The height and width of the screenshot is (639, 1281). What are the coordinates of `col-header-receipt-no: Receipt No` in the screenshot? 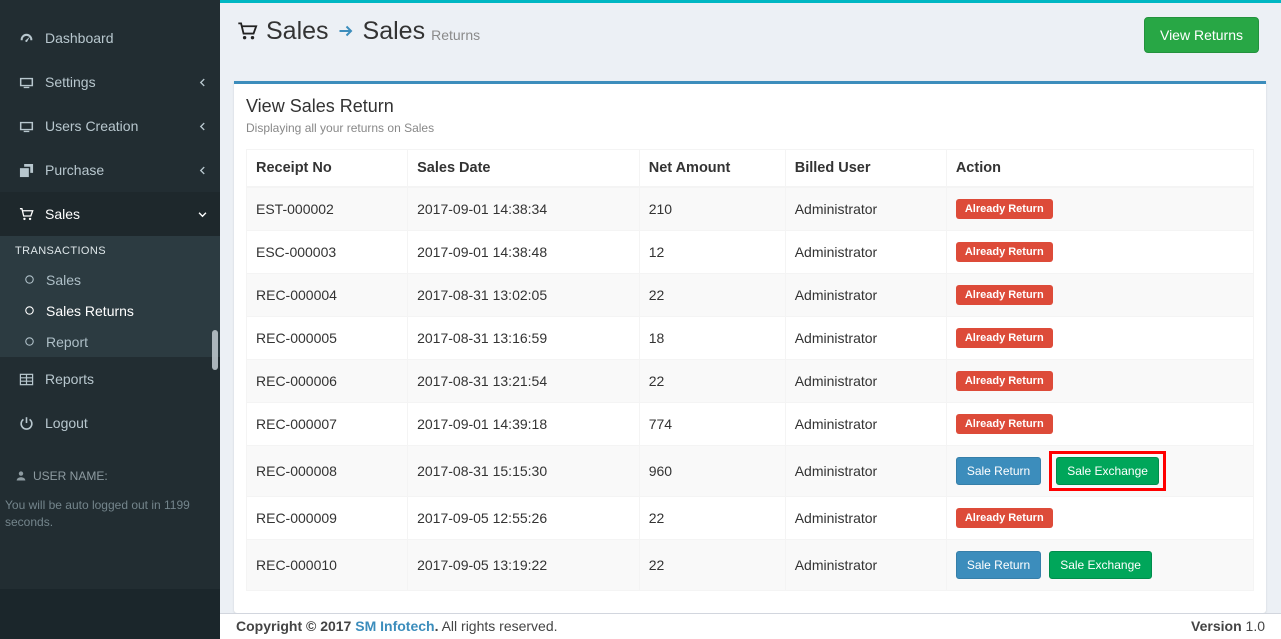 It's located at (327, 168).